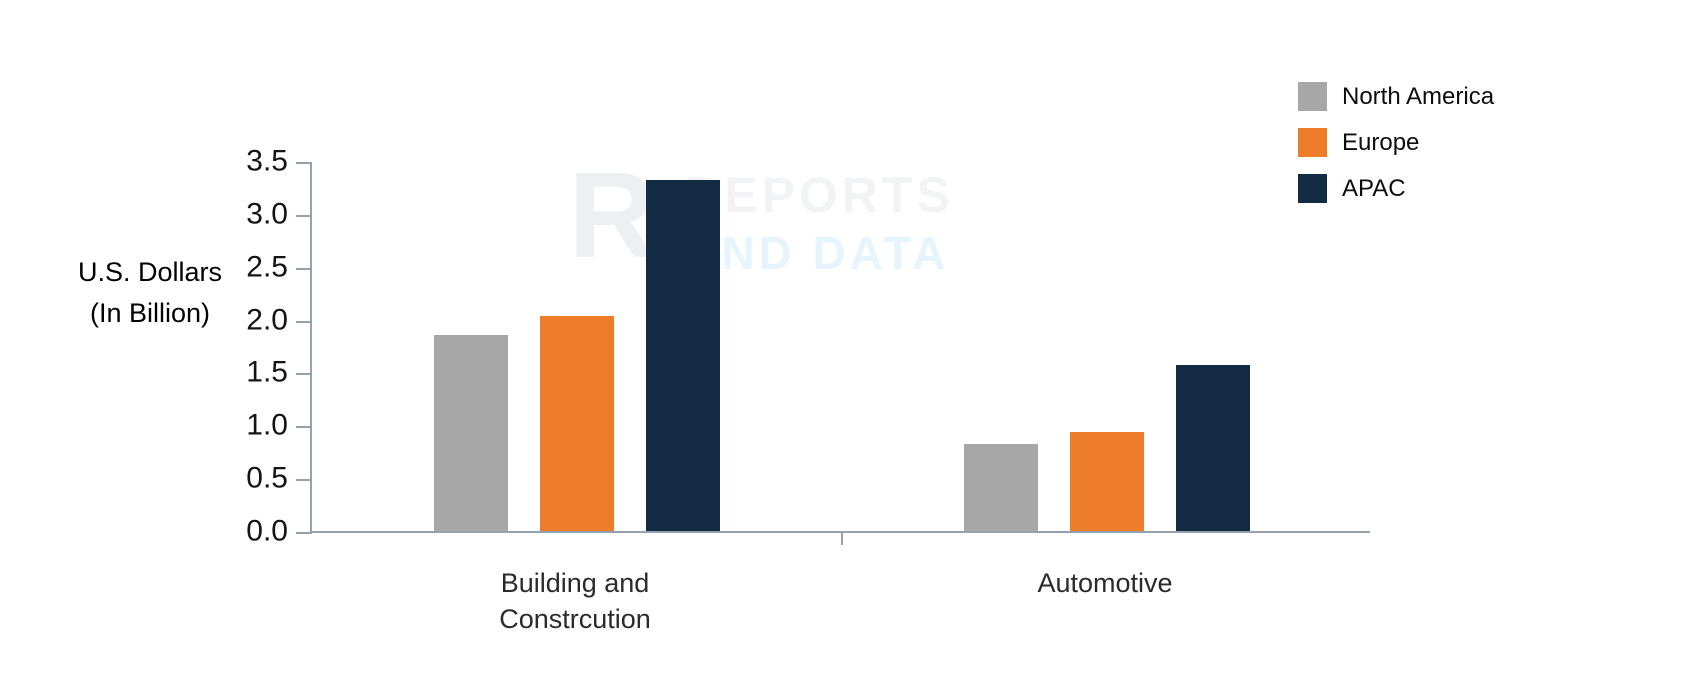  What do you see at coordinates (1312, 96) in the screenshot?
I see `legend-swatch-north-america` at bounding box center [1312, 96].